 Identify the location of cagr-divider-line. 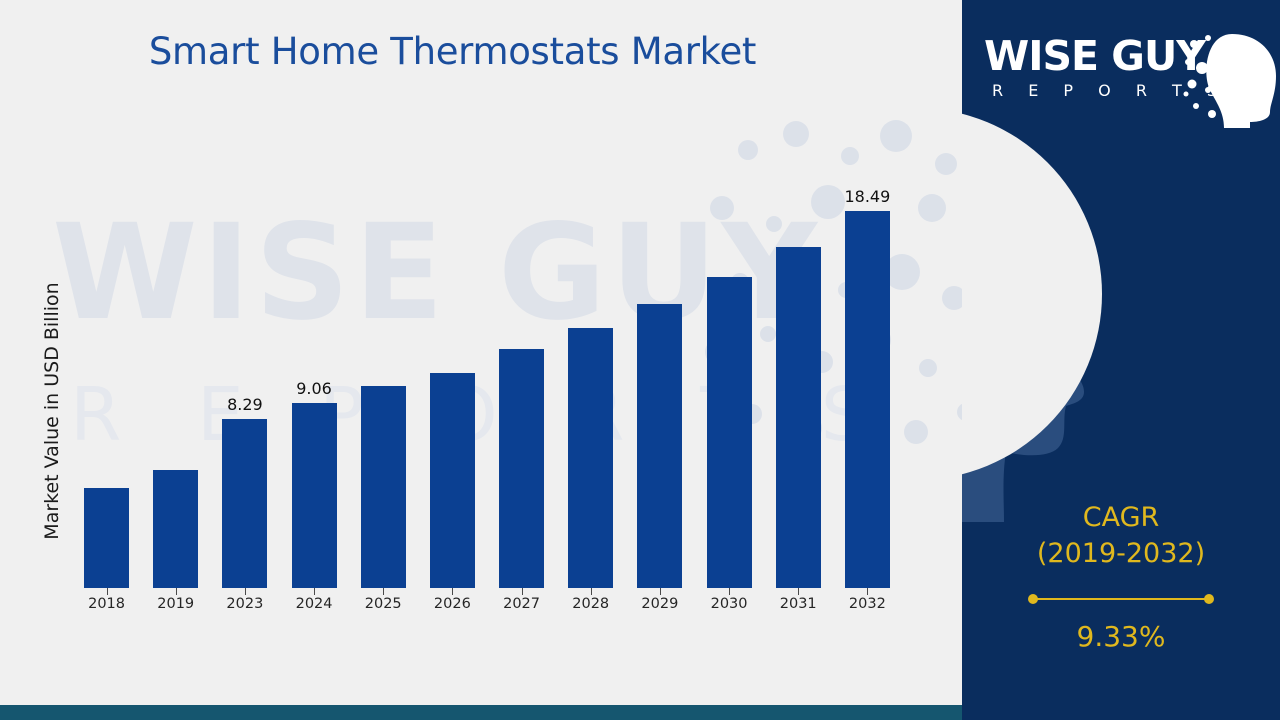
(1121, 598).